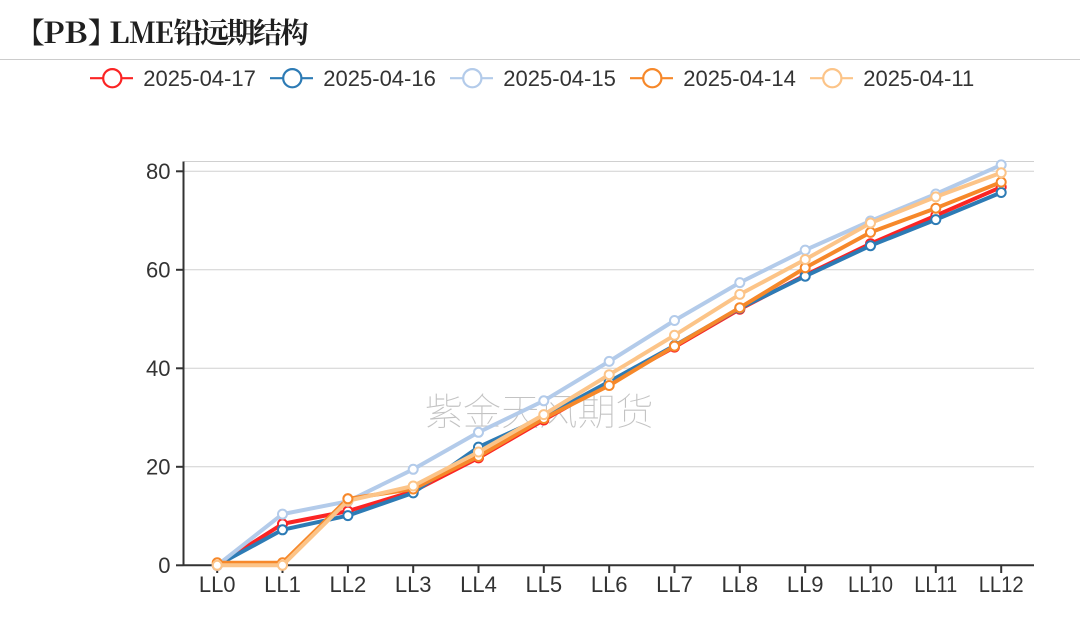 The width and height of the screenshot is (1080, 636). I want to click on svg-text: LL4, so click(478, 584).